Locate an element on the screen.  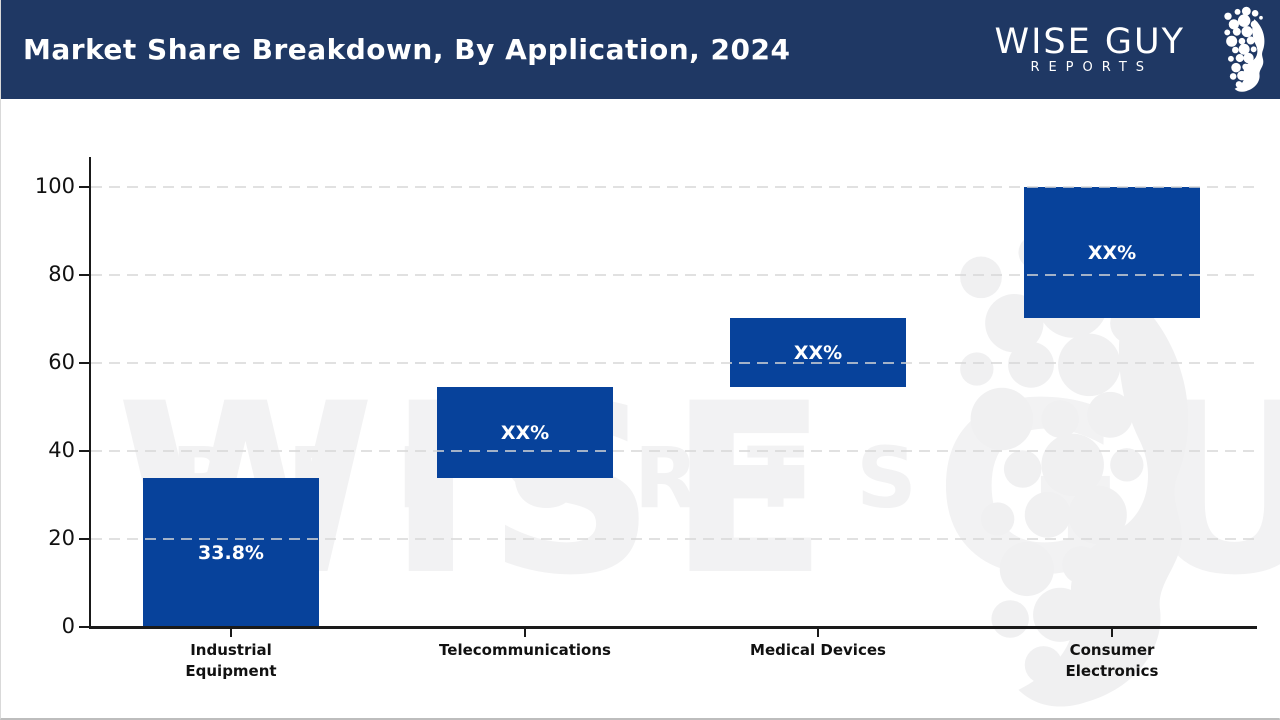
y-tick-label: 0 is located at coordinates (68, 626).